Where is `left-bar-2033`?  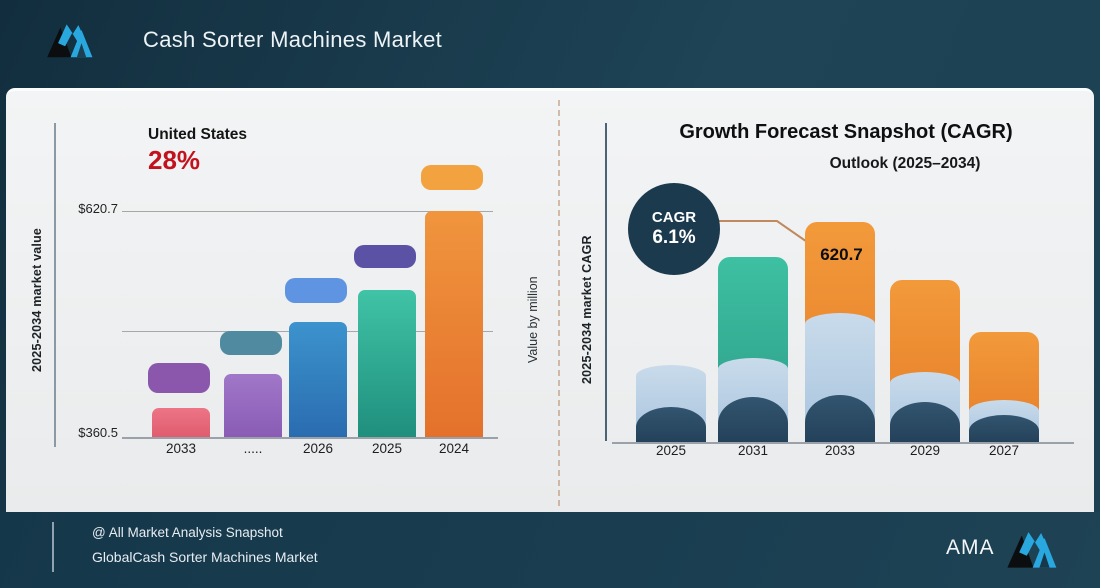 left-bar-2033 is located at coordinates (181, 422).